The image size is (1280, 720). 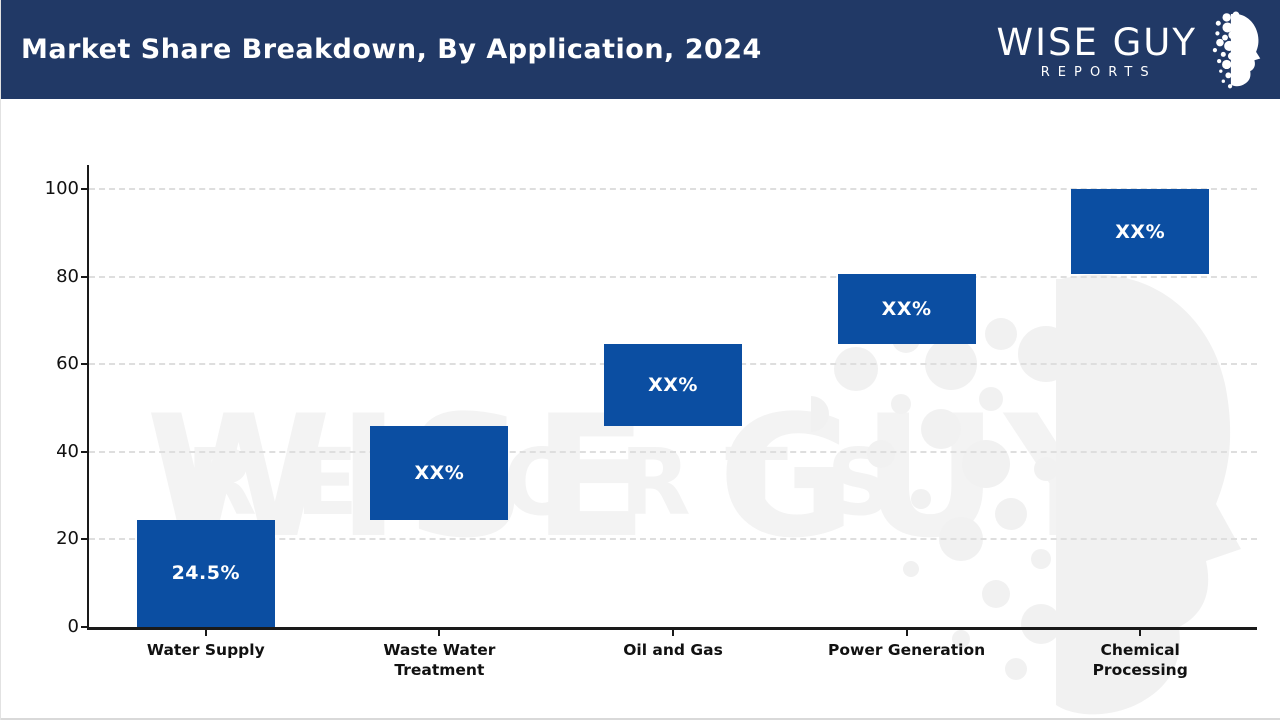 I want to click on footer-divider, so click(x=640, y=719).